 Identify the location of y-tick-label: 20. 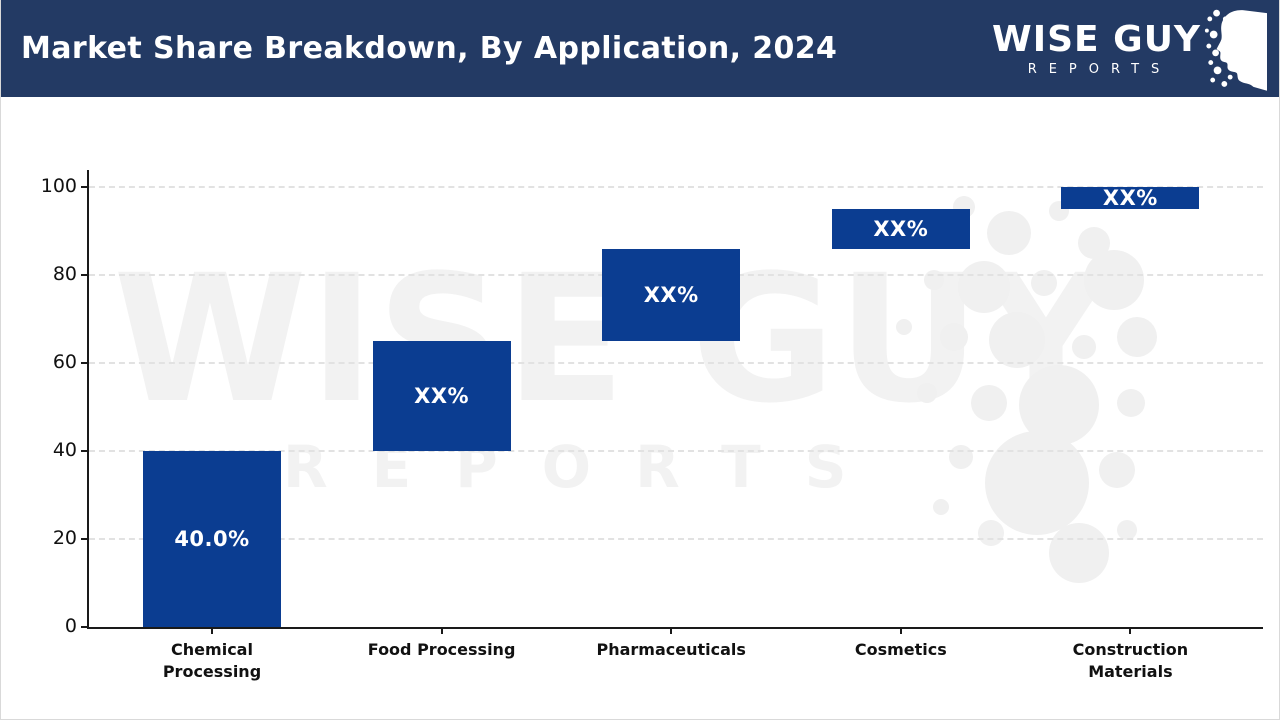
(64, 538).